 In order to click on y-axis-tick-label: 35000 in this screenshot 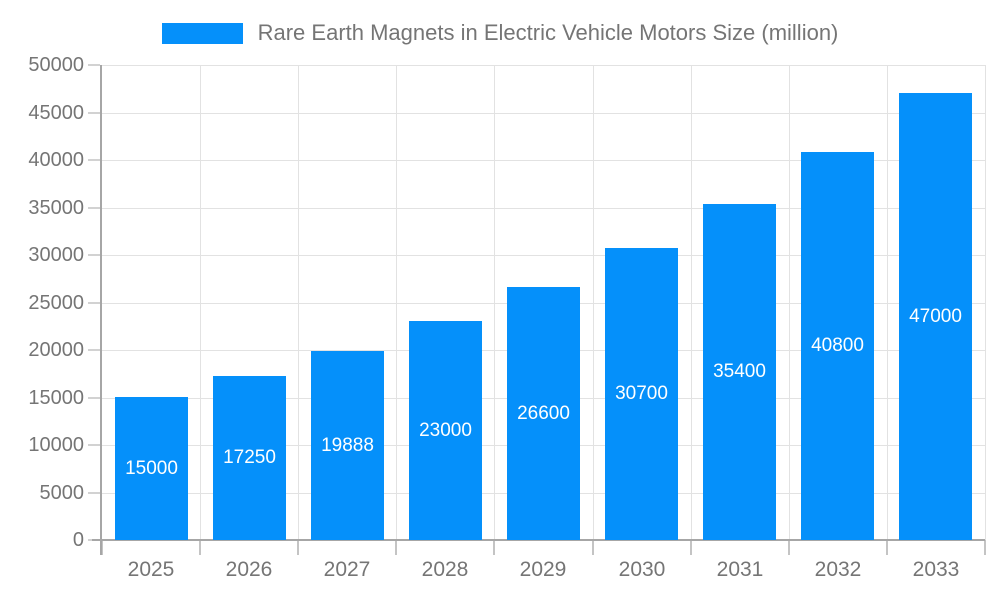, I will do `click(56, 208)`.